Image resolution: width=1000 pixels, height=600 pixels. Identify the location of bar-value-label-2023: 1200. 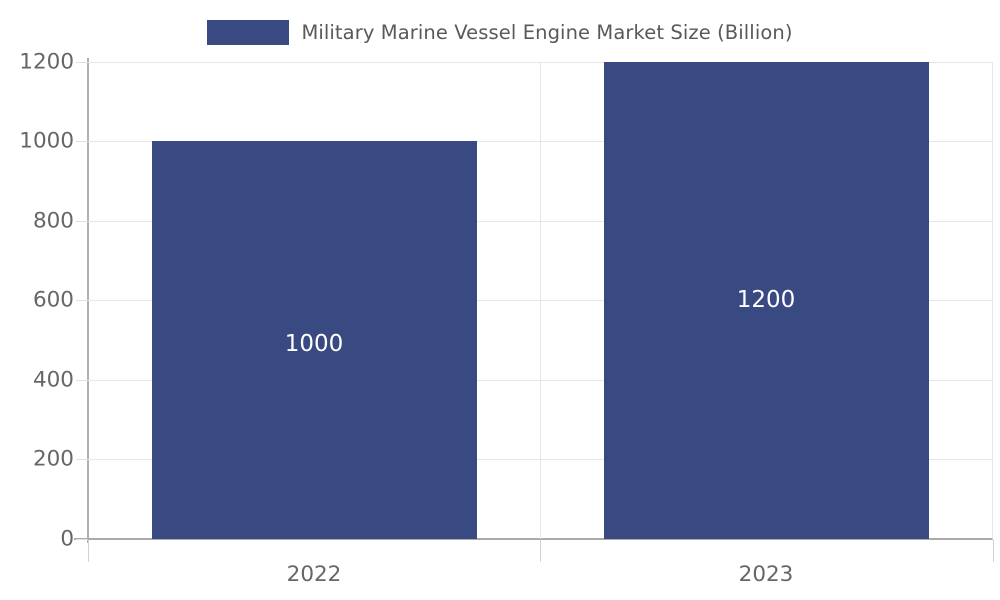
(766, 300).